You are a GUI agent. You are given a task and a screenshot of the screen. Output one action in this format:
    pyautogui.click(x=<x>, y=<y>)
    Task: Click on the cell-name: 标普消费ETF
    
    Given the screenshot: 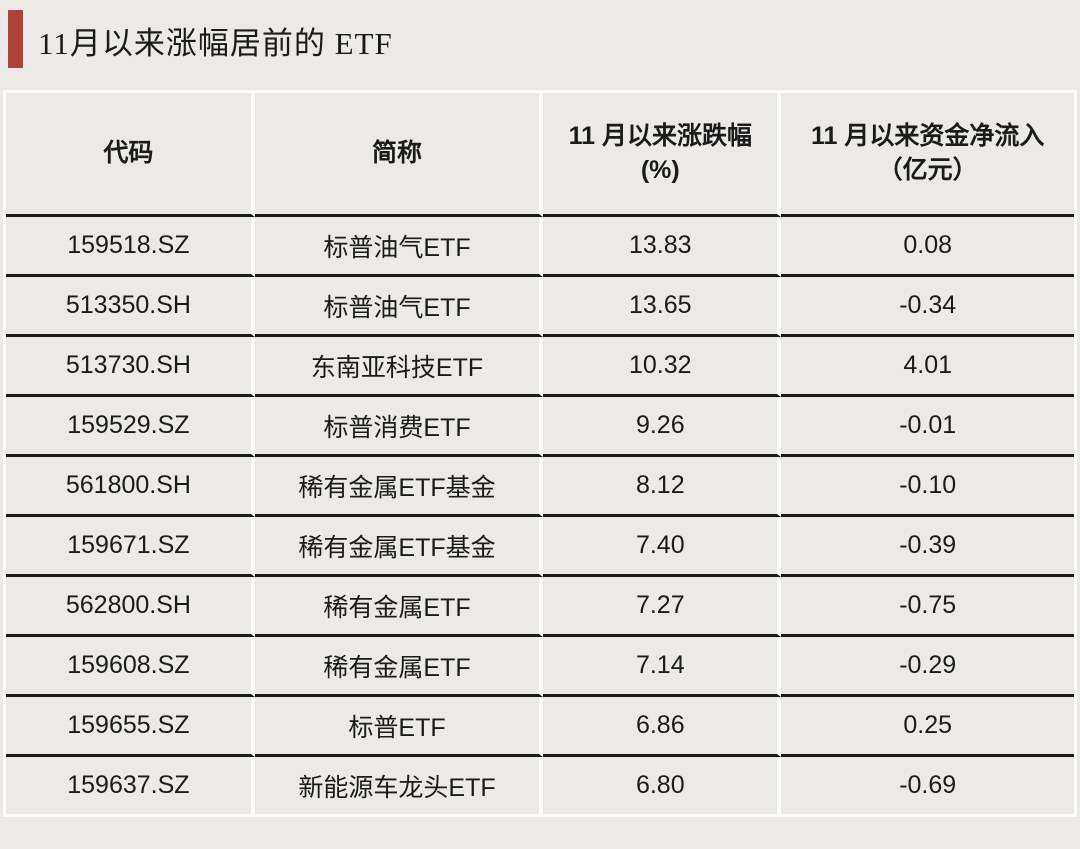 What is the action you would take?
    pyautogui.click(x=399, y=427)
    